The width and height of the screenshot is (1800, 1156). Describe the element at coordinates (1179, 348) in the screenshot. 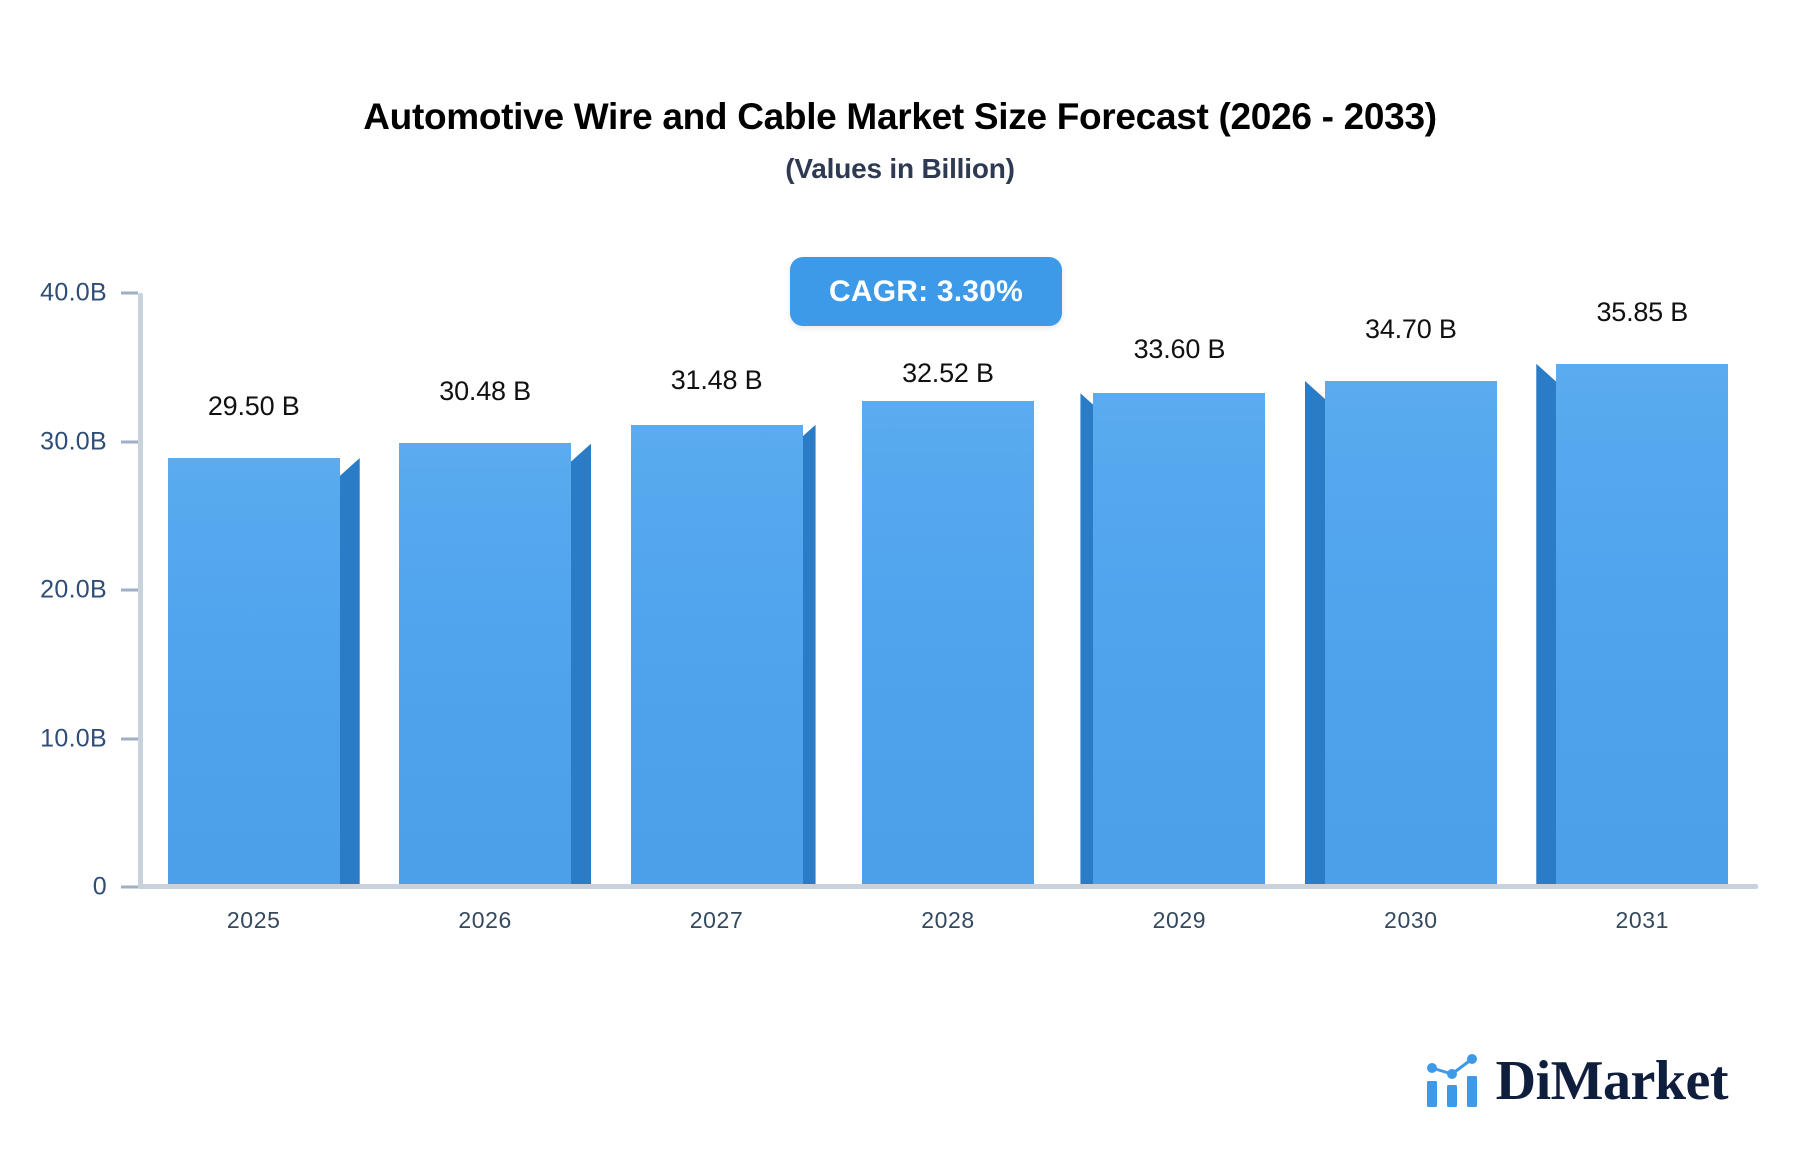

I see `bar-value-label: 33.60 B` at that location.